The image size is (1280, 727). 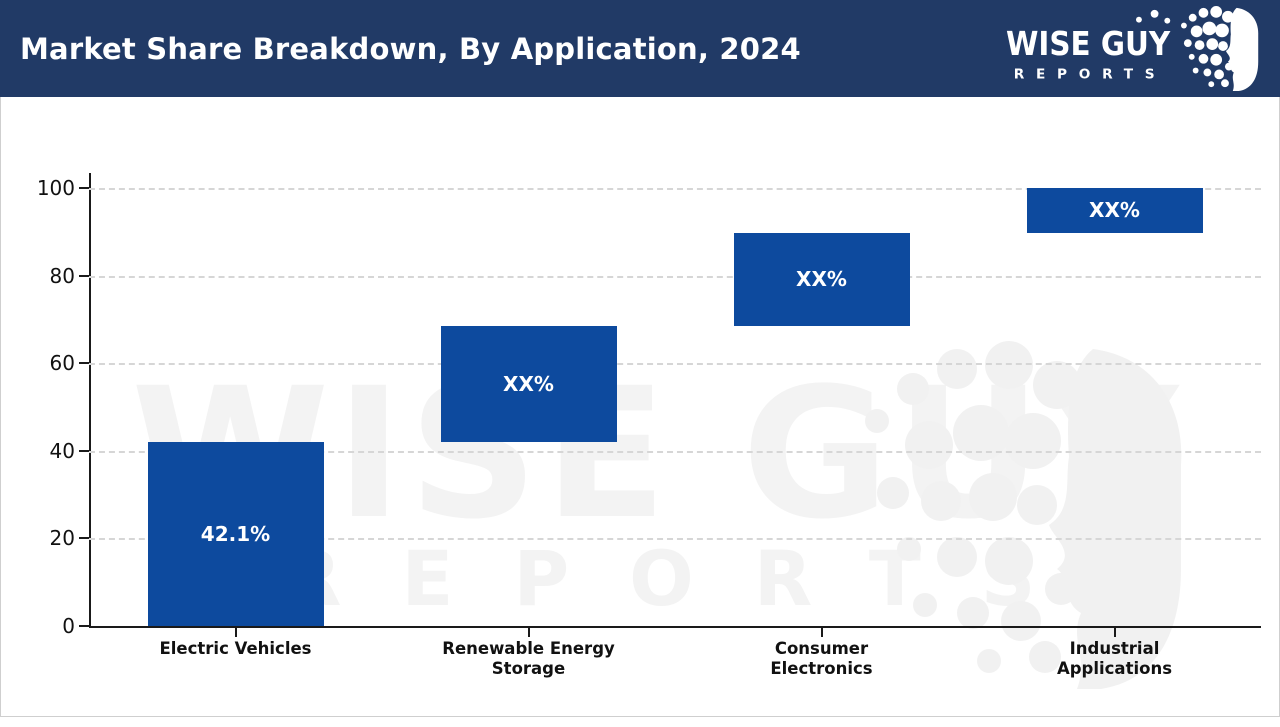 I want to click on x-axis-spine, so click(x=675, y=627).